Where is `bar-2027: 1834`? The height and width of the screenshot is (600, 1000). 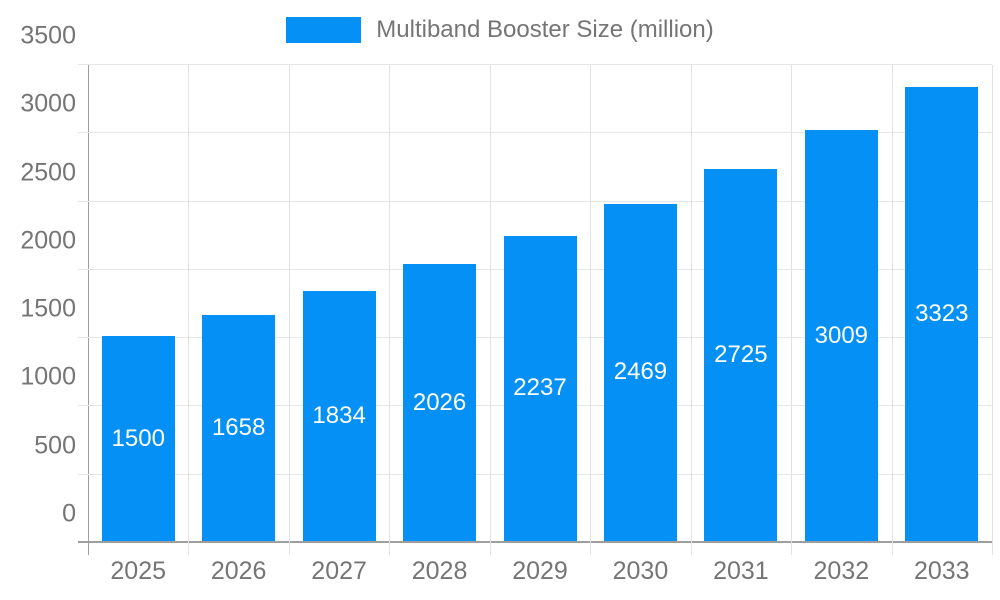
bar-2027: 1834 is located at coordinates (339, 415).